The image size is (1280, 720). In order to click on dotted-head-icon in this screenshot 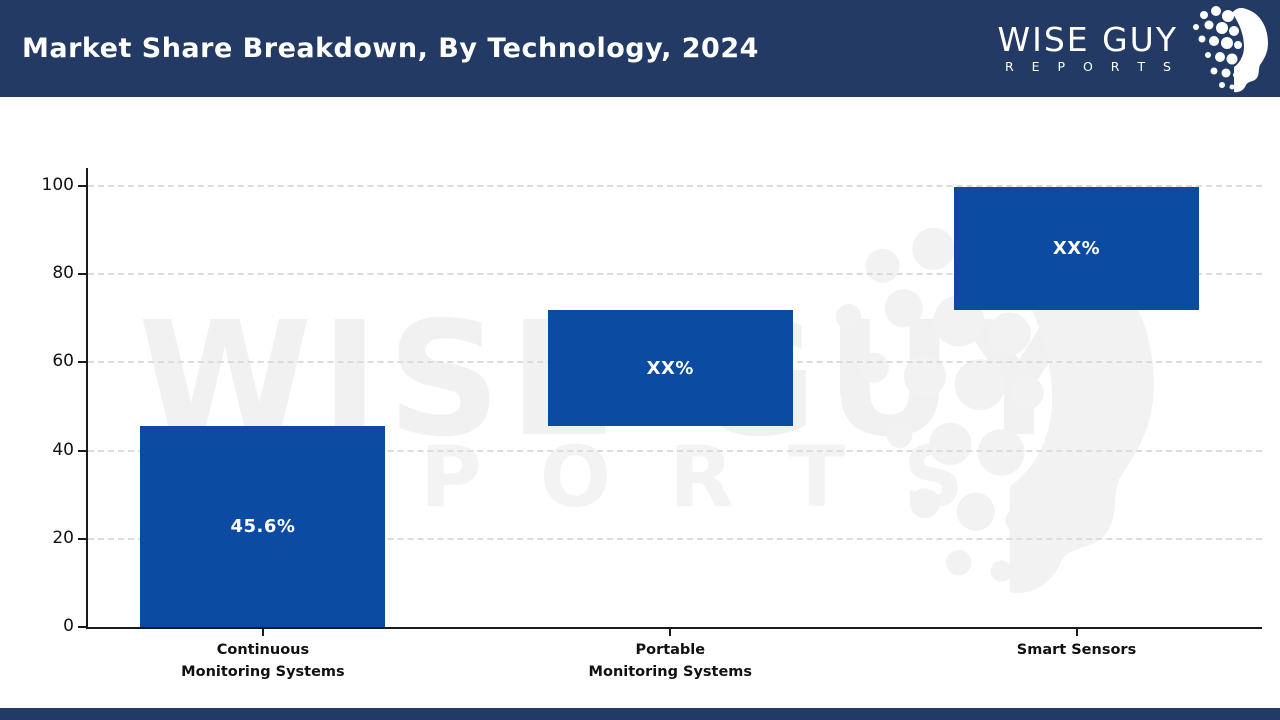, I will do `click(1230, 48)`.